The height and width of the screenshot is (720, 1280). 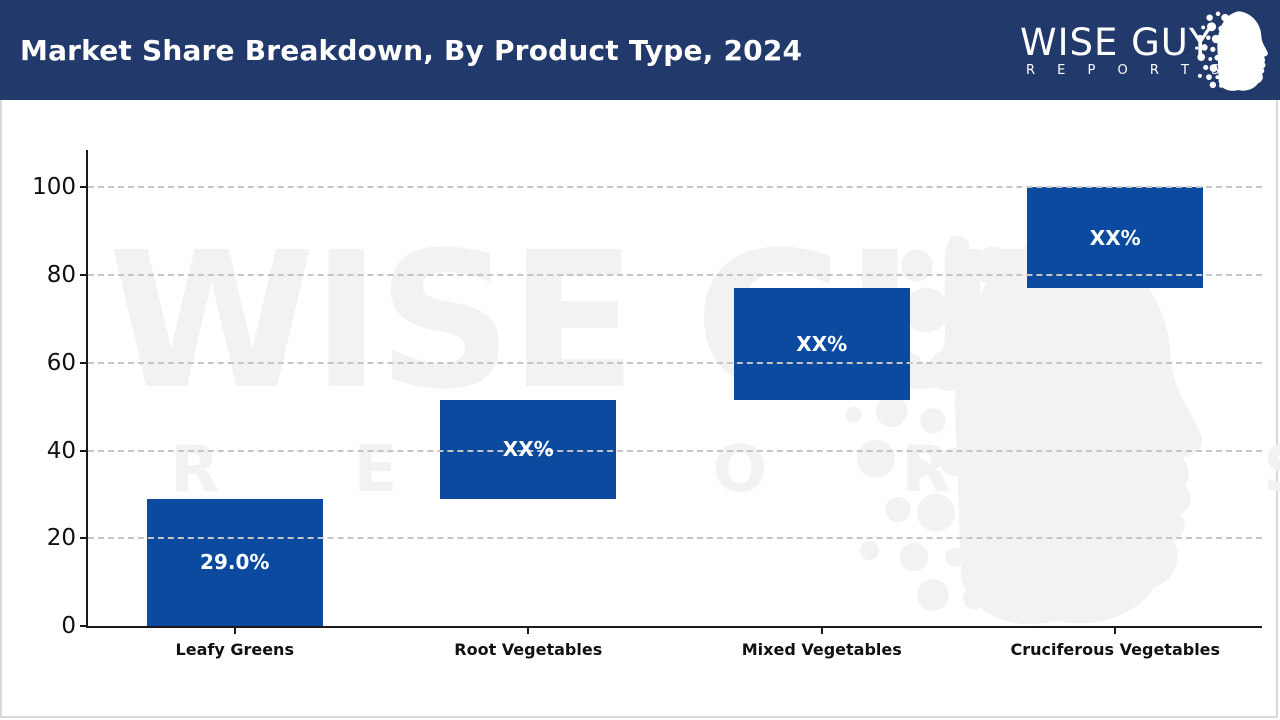 What do you see at coordinates (61, 450) in the screenshot?
I see `y-tick-label: 40` at bounding box center [61, 450].